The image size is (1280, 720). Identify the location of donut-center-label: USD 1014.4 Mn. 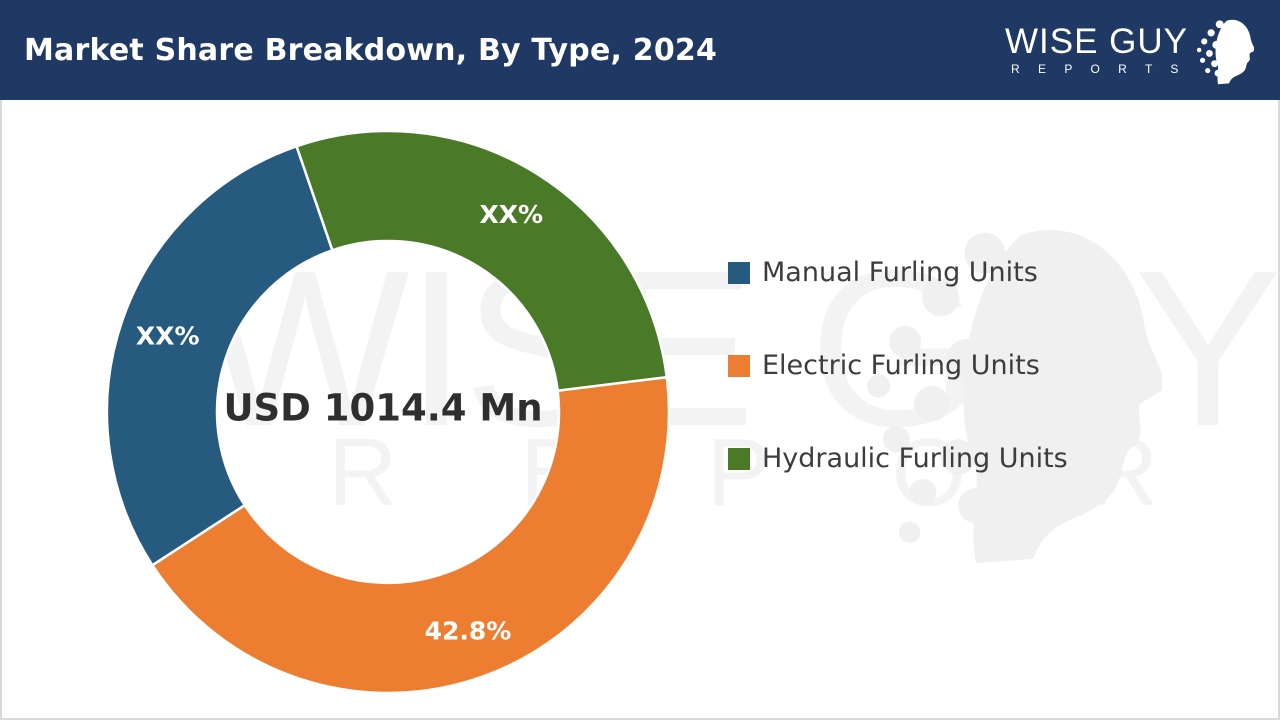
(382, 408).